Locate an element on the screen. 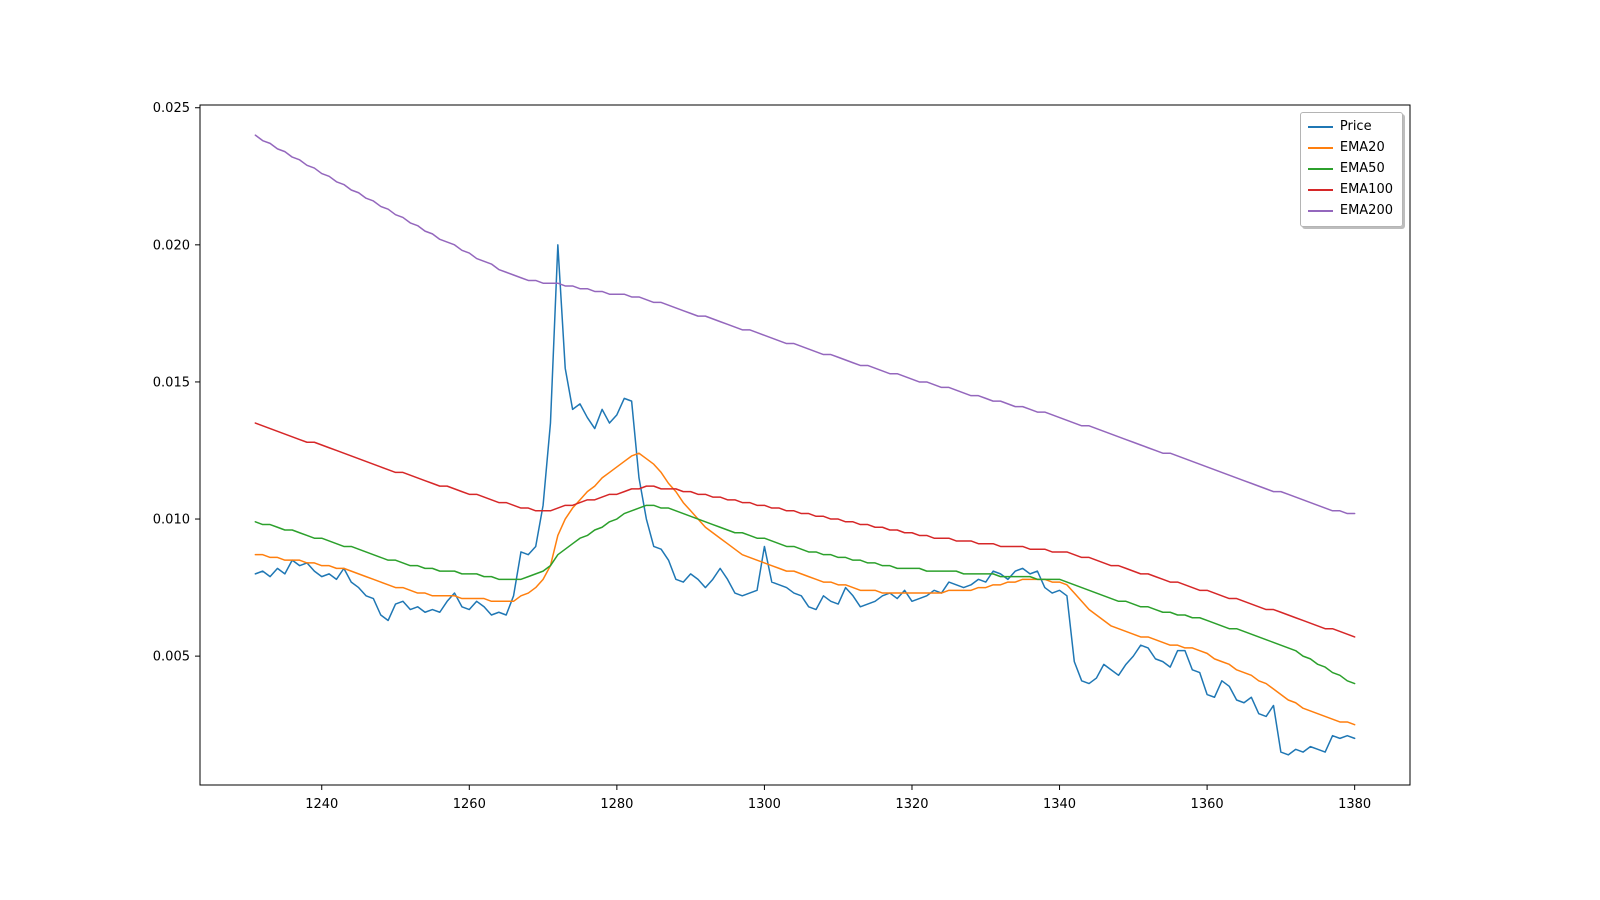  legend-item-ema100: EMA100 is located at coordinates (1350, 190).